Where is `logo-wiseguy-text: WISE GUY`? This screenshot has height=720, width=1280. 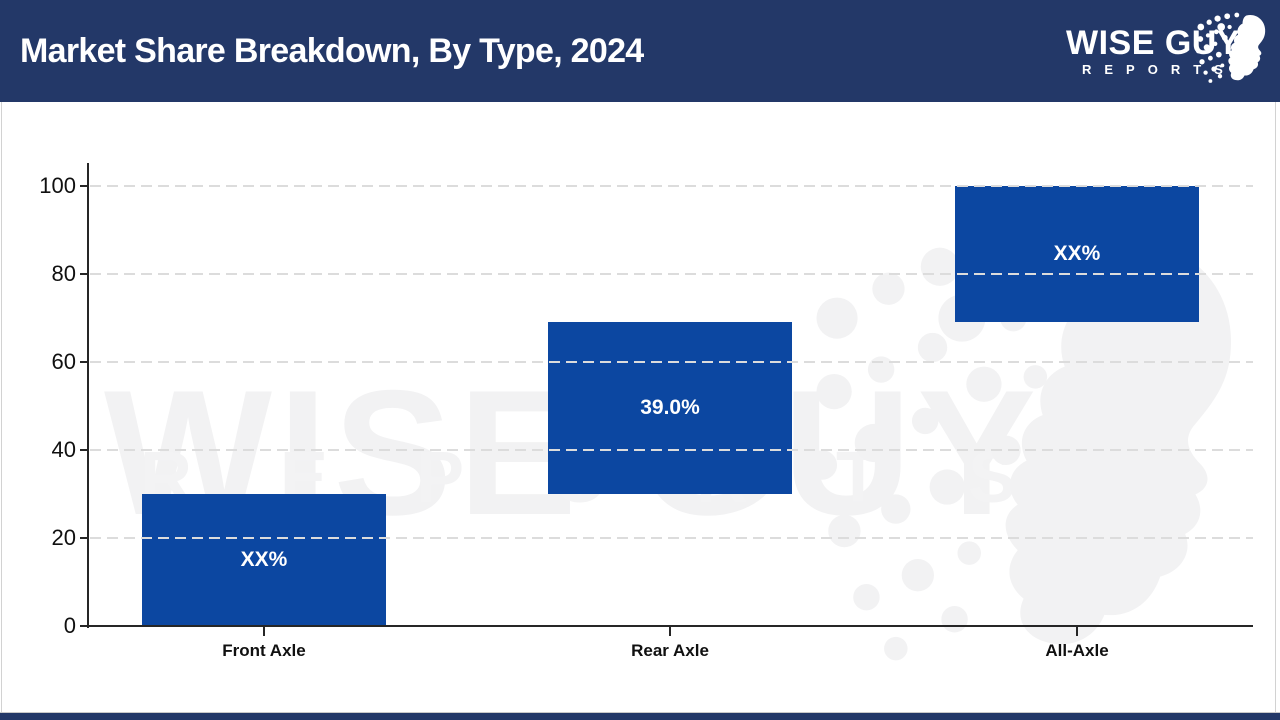
logo-wiseguy-text: WISE GUY is located at coordinates (1153, 43).